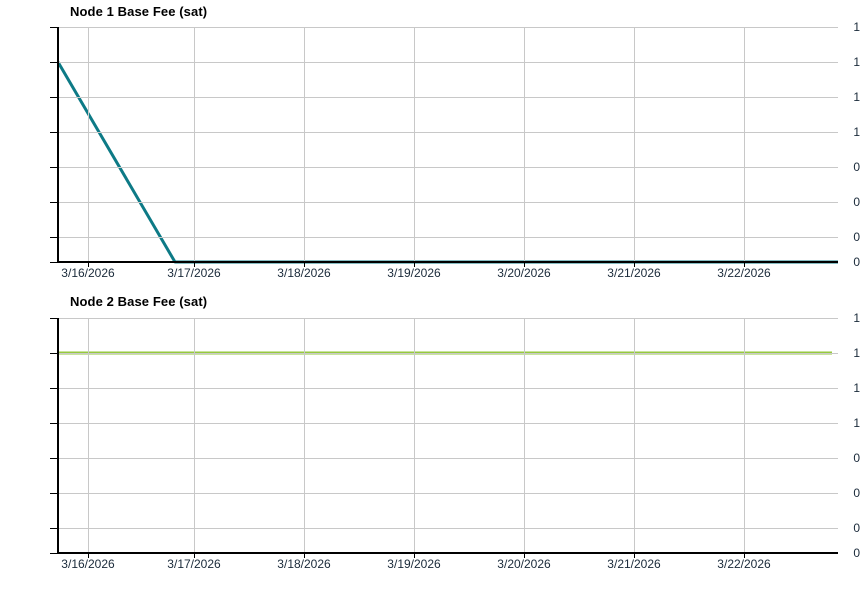  What do you see at coordinates (139, 11) in the screenshot?
I see `chart-title-node-1: Node 1 Base Fee (sat)` at bounding box center [139, 11].